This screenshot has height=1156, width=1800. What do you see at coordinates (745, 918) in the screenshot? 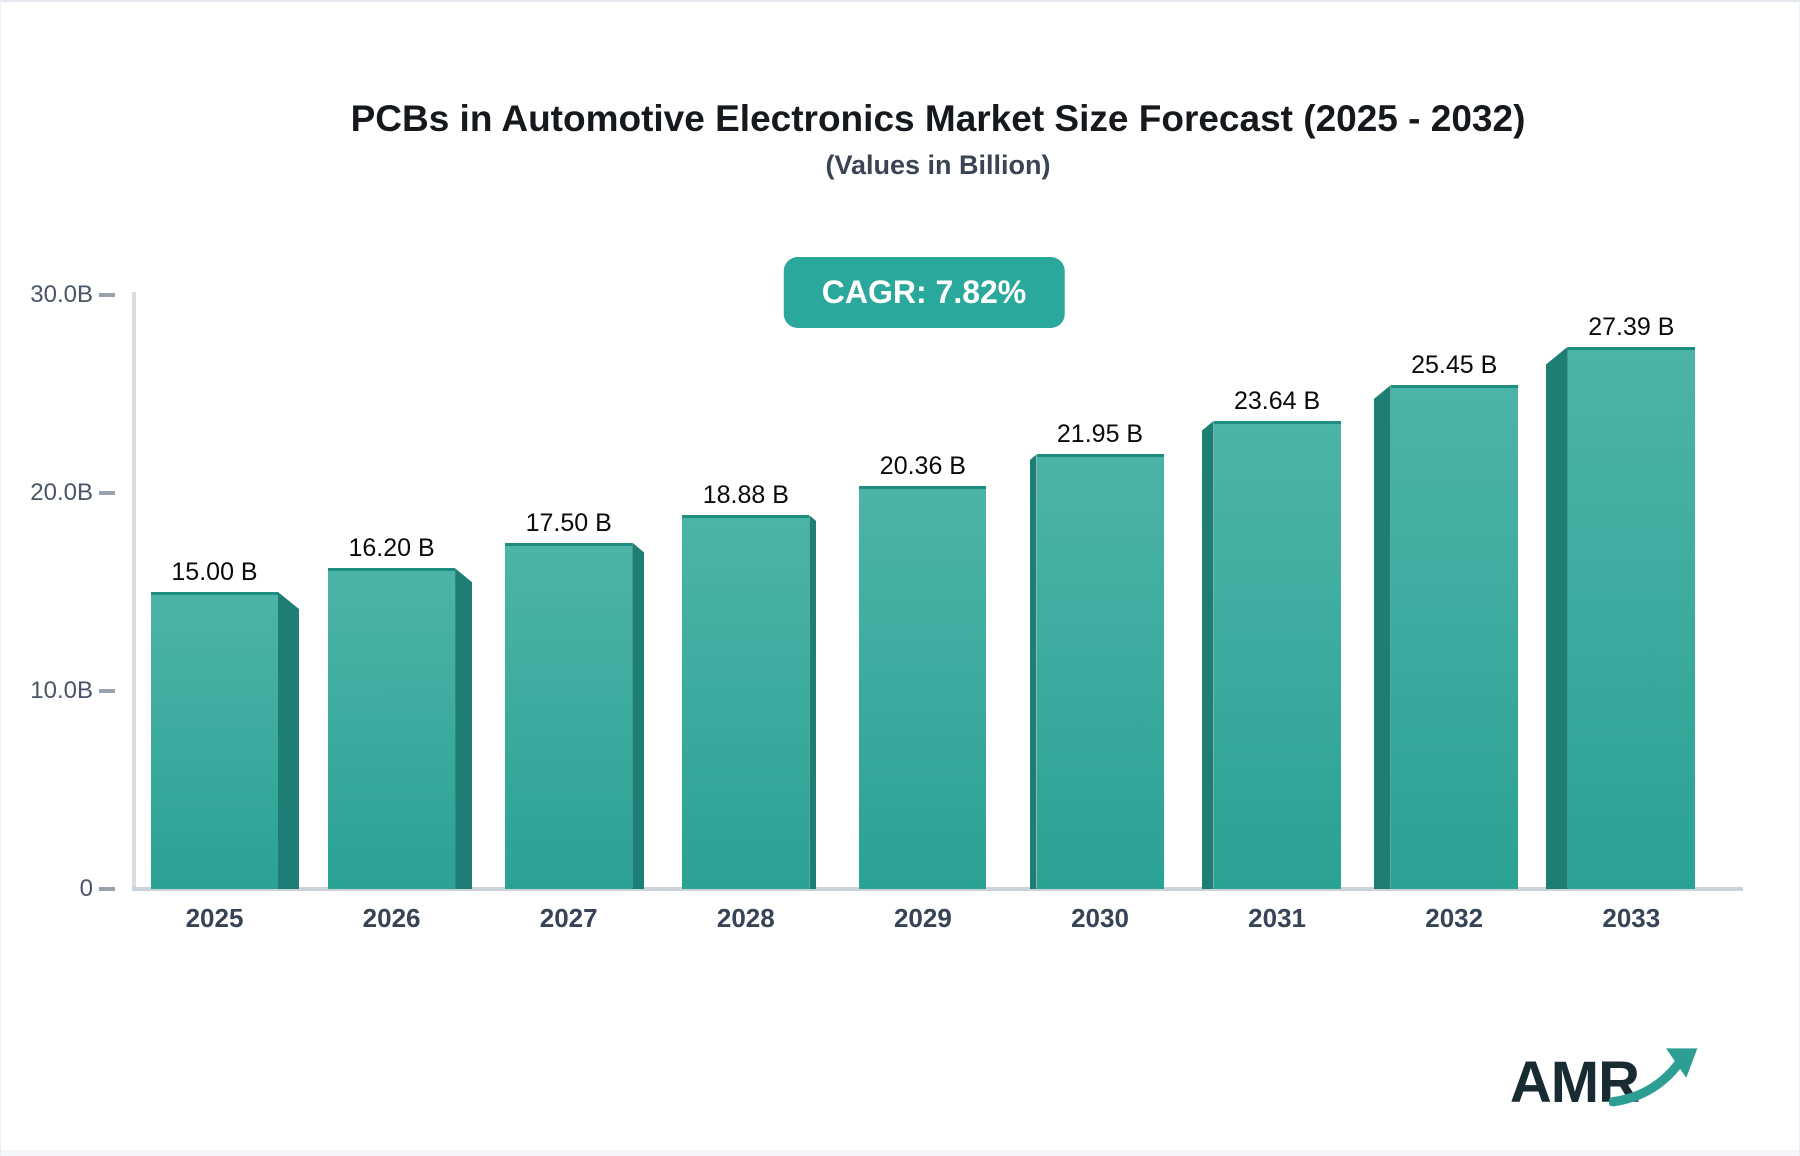
I see `x-axis-label-2028: 2028` at bounding box center [745, 918].